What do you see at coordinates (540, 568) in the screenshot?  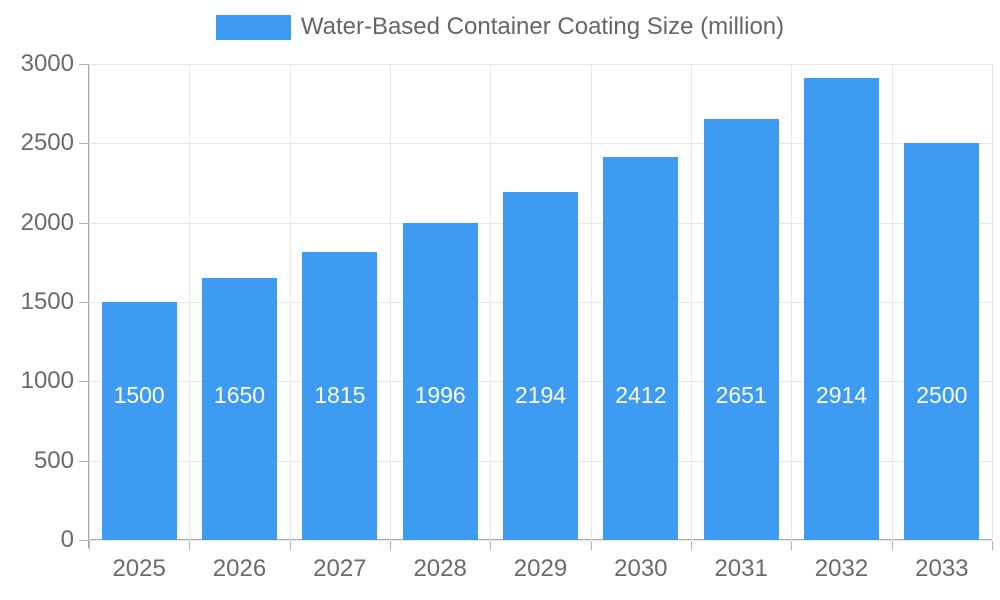 I see `x-axis-tick-label: 2029` at bounding box center [540, 568].